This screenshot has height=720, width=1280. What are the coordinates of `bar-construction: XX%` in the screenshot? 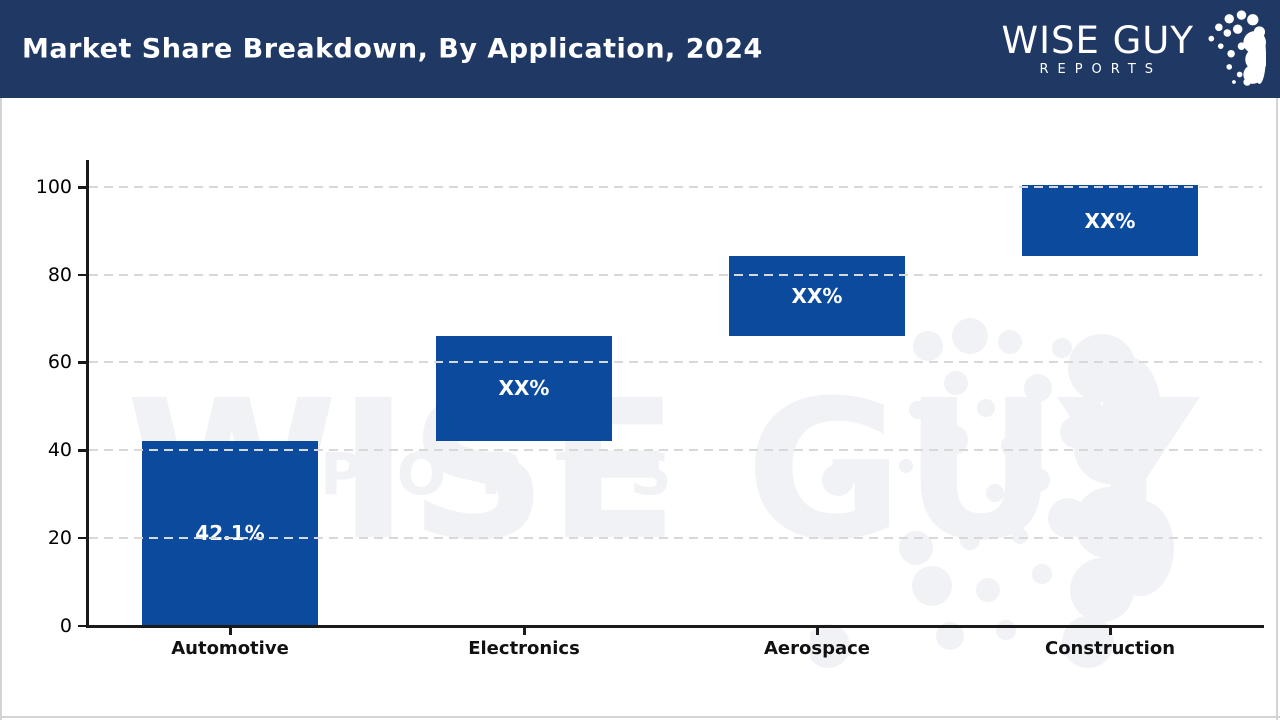 It's located at (1110, 220).